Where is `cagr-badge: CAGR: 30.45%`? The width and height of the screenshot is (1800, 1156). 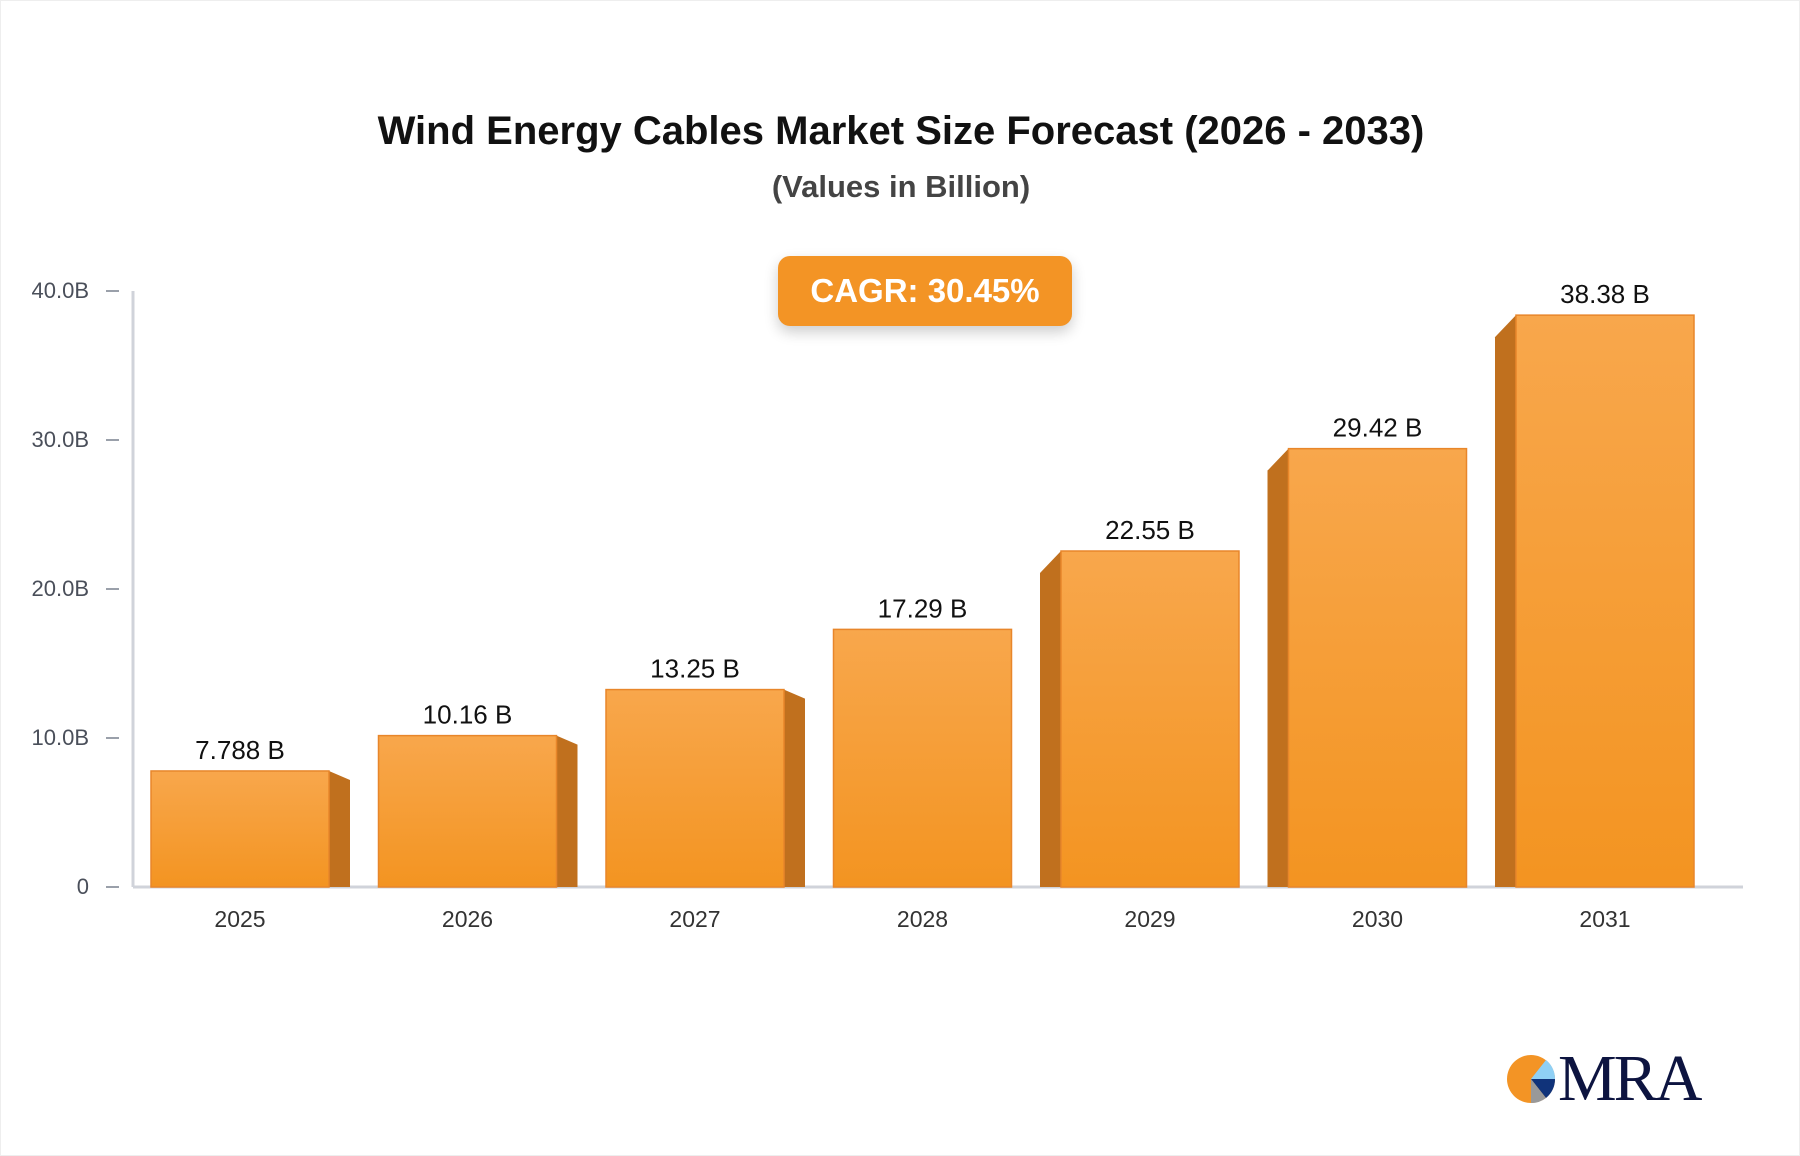
cagr-badge: CAGR: 30.45% is located at coordinates (925, 291).